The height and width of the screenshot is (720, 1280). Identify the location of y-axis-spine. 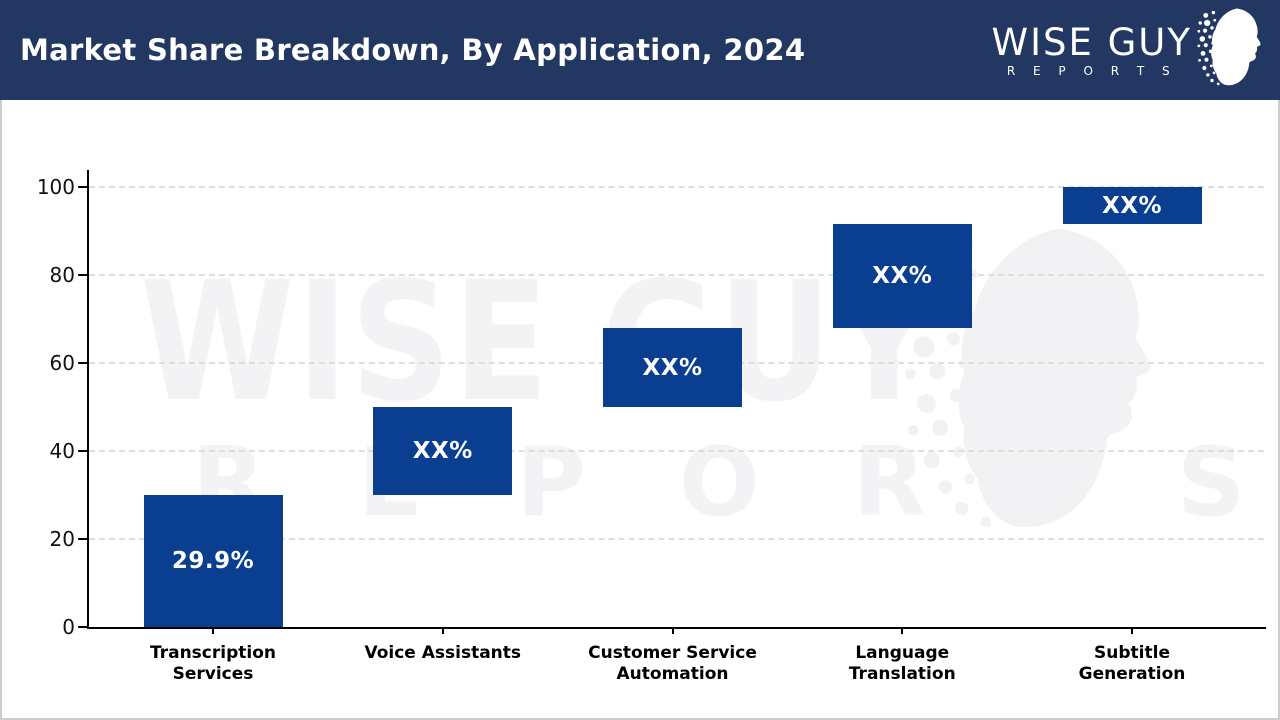
(88, 399).